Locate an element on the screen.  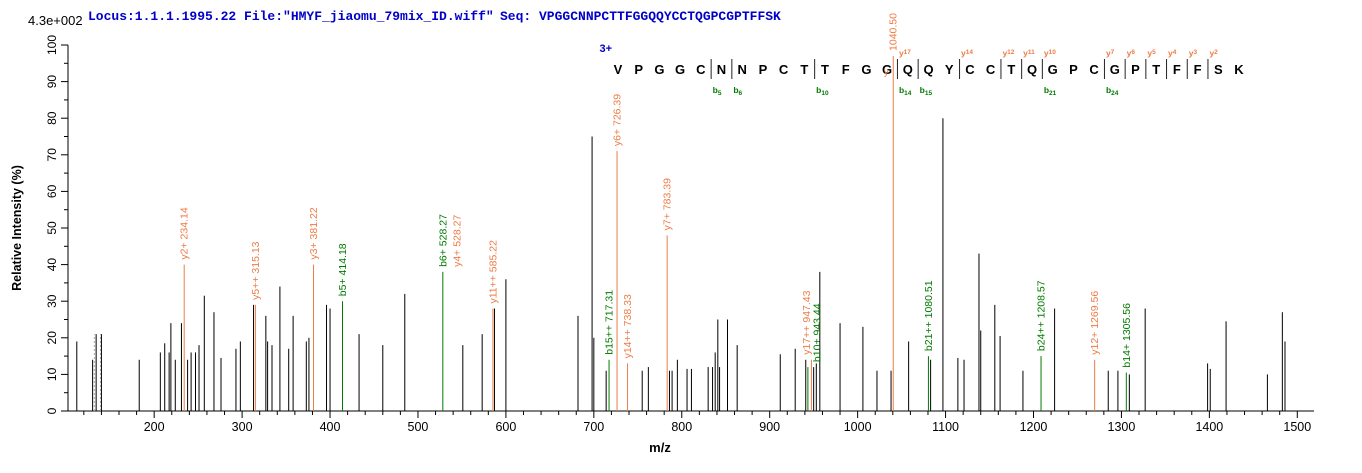
x-tick-label: 500 is located at coordinates (418, 427).